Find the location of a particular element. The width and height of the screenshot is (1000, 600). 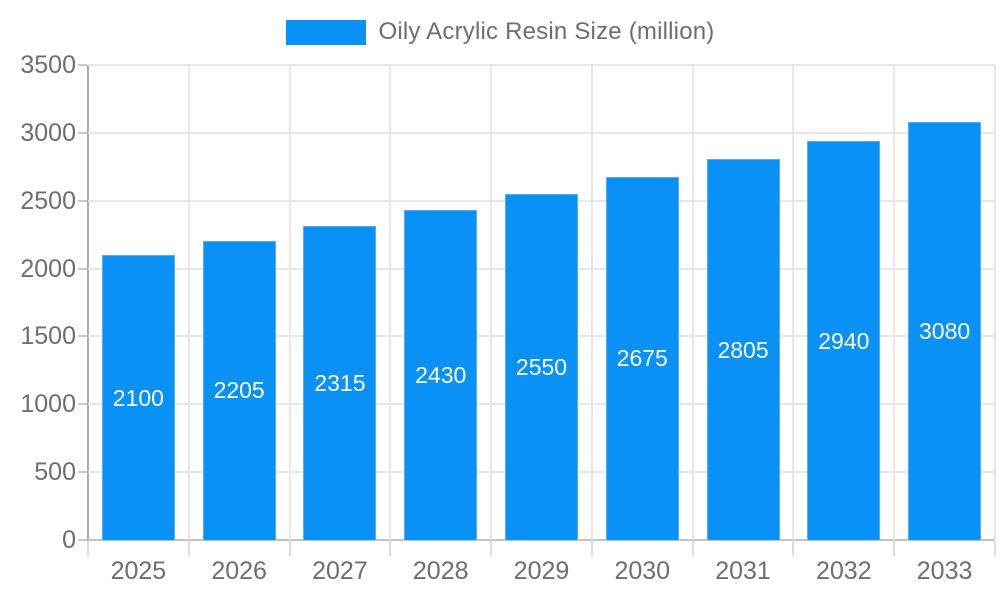

x-axis-tick-label: 2025 is located at coordinates (138, 571).